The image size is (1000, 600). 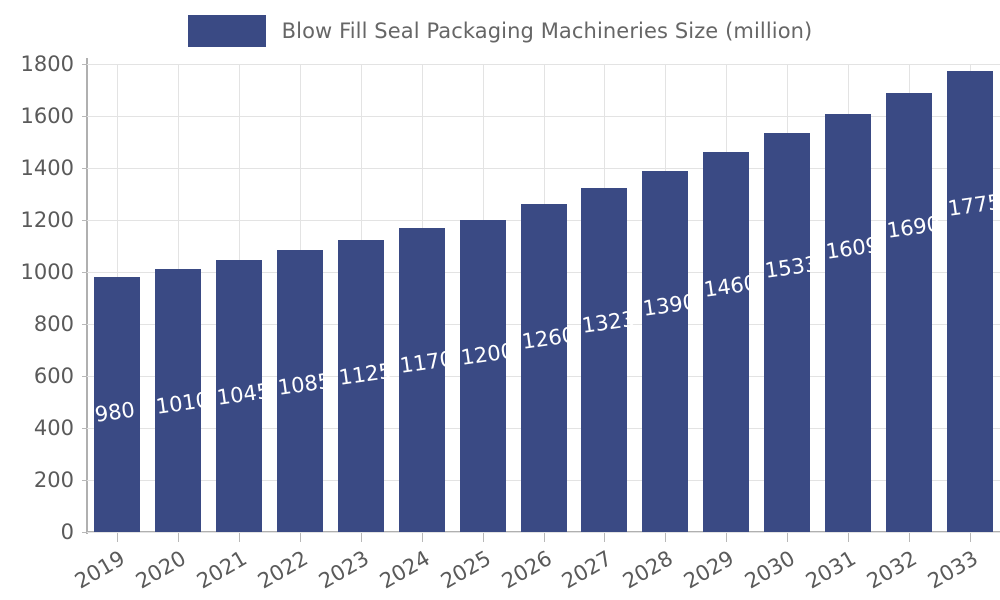 What do you see at coordinates (404, 570) in the screenshot?
I see `x-tick-label: 2024` at bounding box center [404, 570].